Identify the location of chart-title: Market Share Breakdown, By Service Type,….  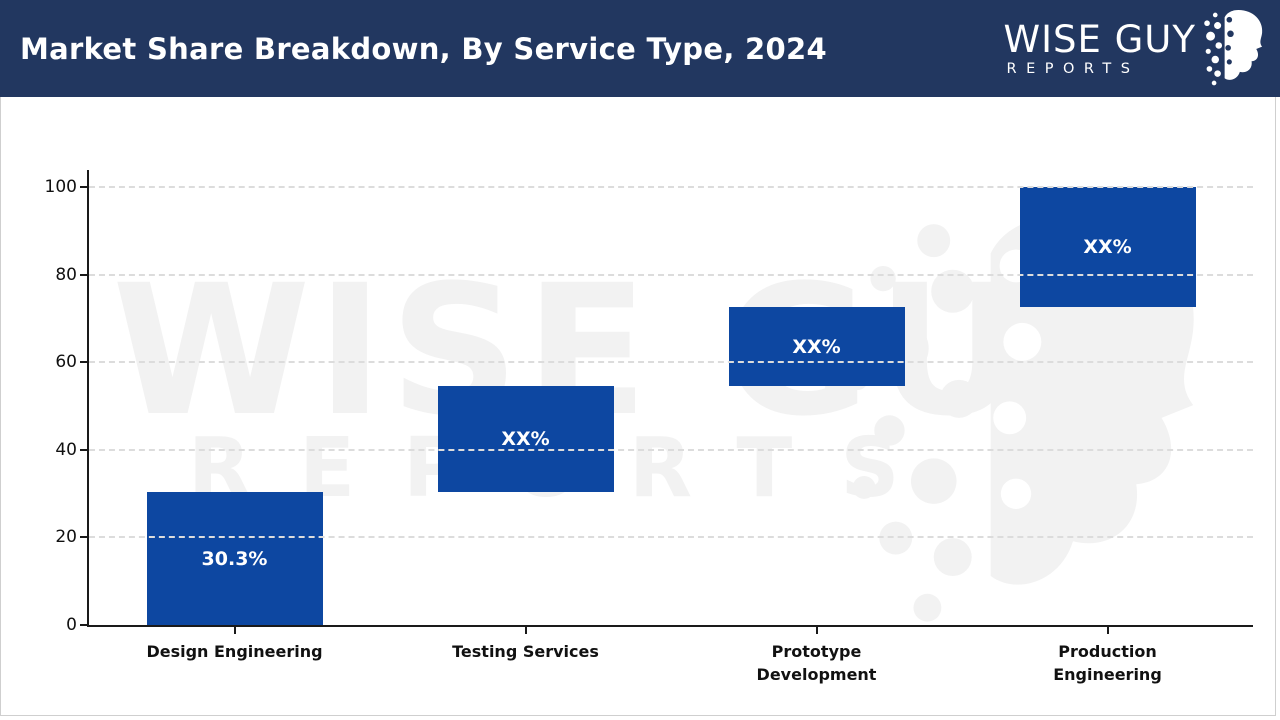
(423, 48).